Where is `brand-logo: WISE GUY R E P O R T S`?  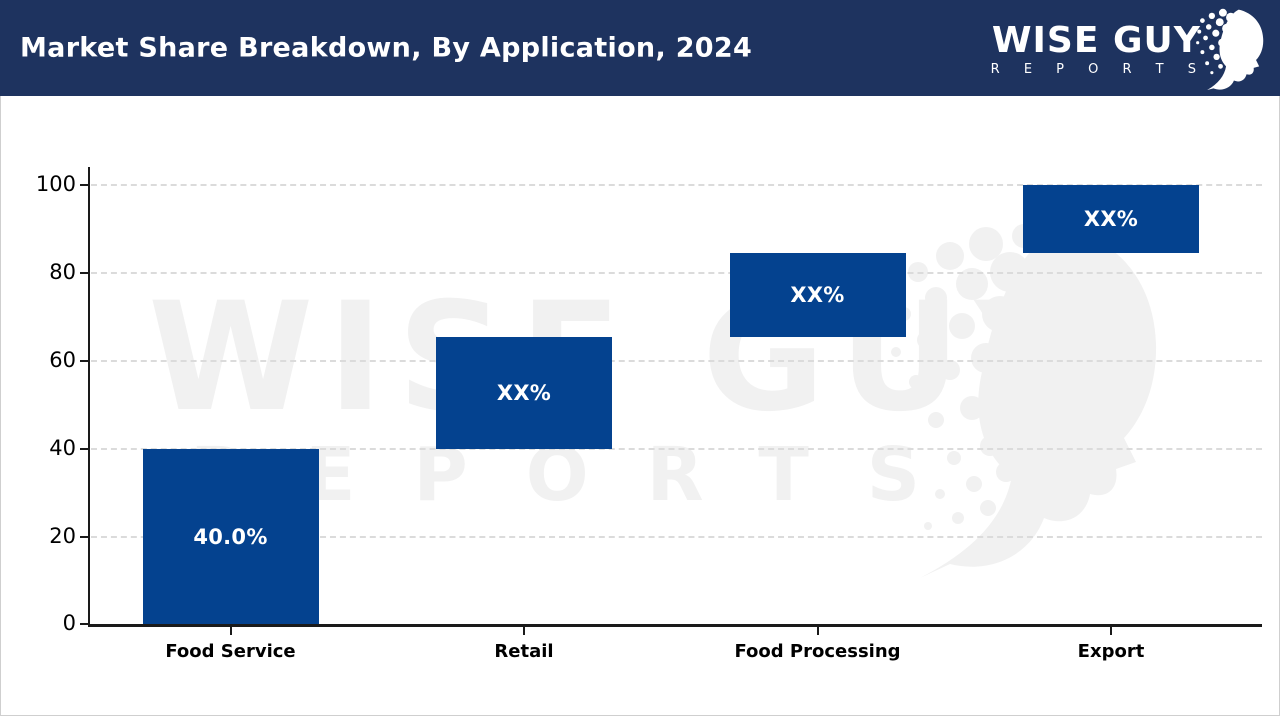
brand-logo: WISE GUY R E P O R T S is located at coordinates (1126, 49).